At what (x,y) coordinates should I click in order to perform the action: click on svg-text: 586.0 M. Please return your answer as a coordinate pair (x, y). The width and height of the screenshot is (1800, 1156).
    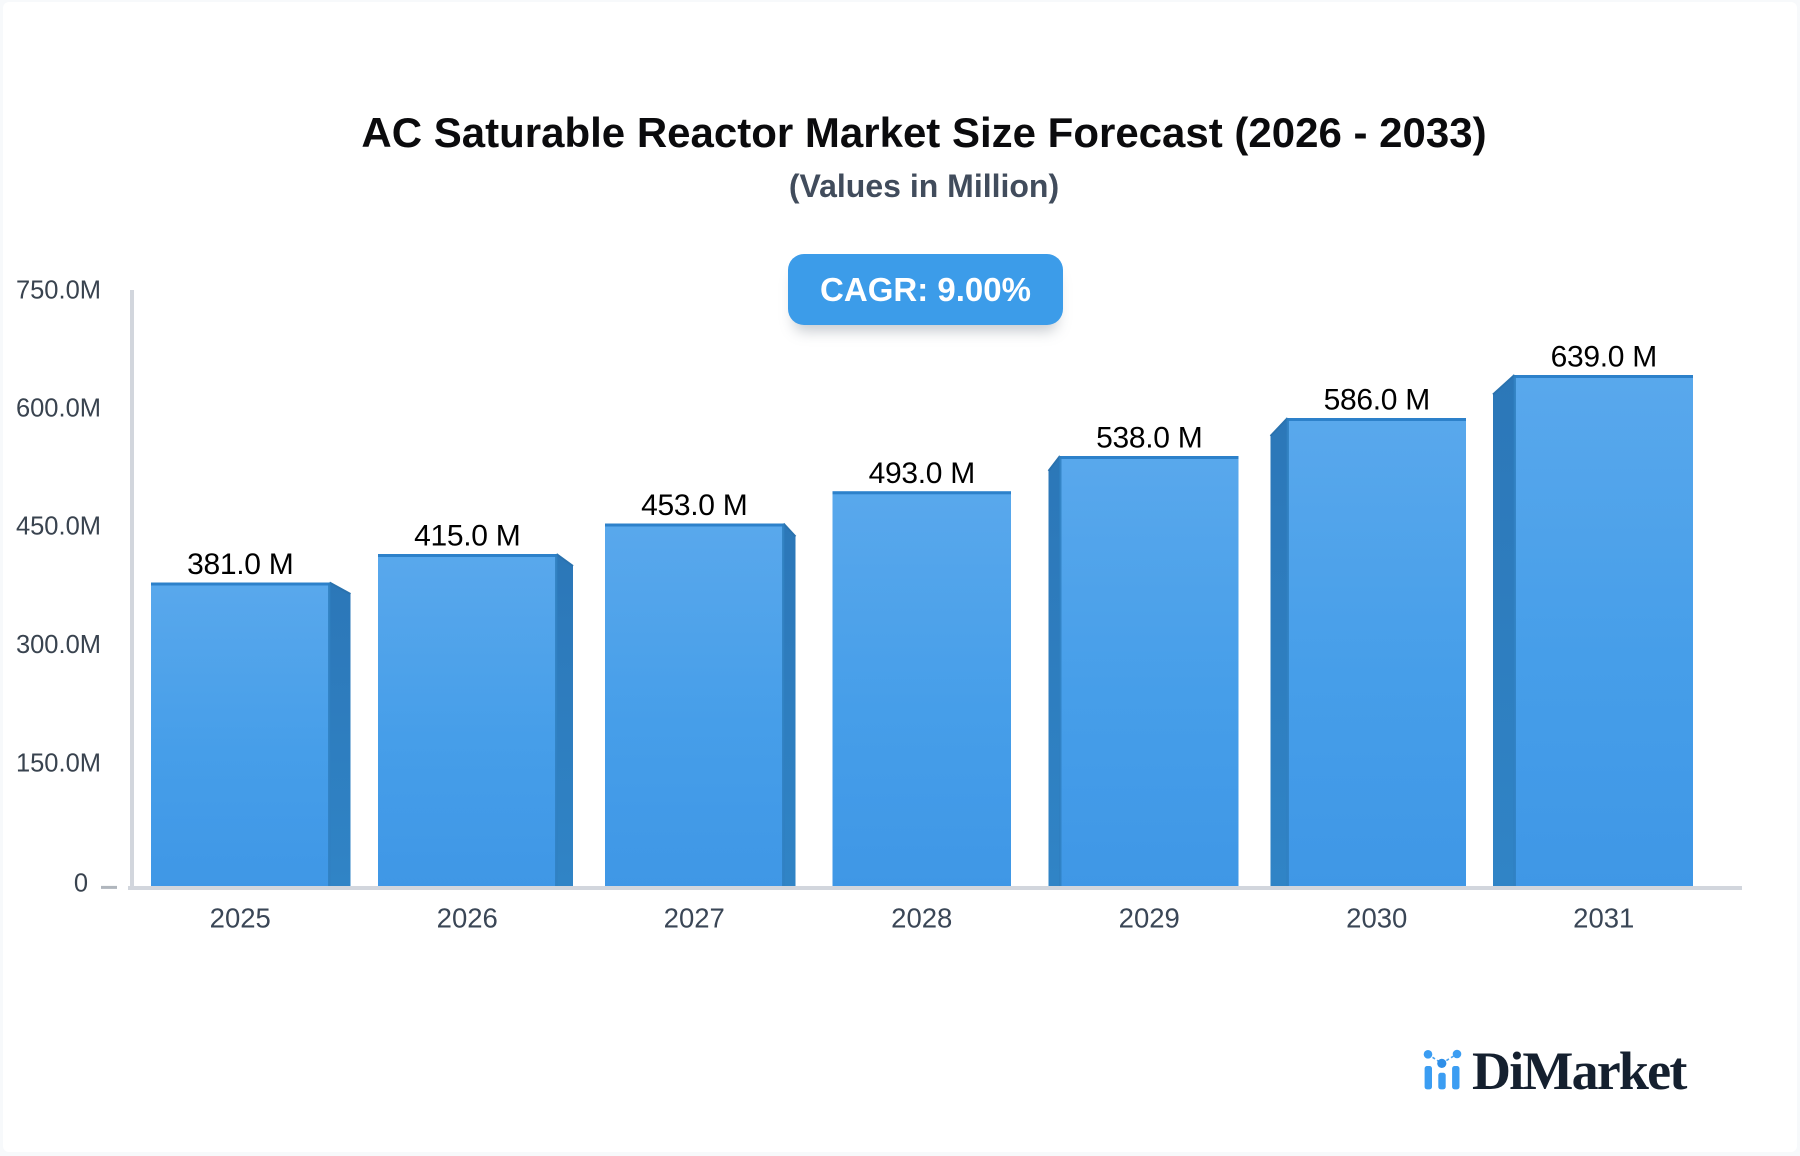
    Looking at the image, I should click on (1377, 400).